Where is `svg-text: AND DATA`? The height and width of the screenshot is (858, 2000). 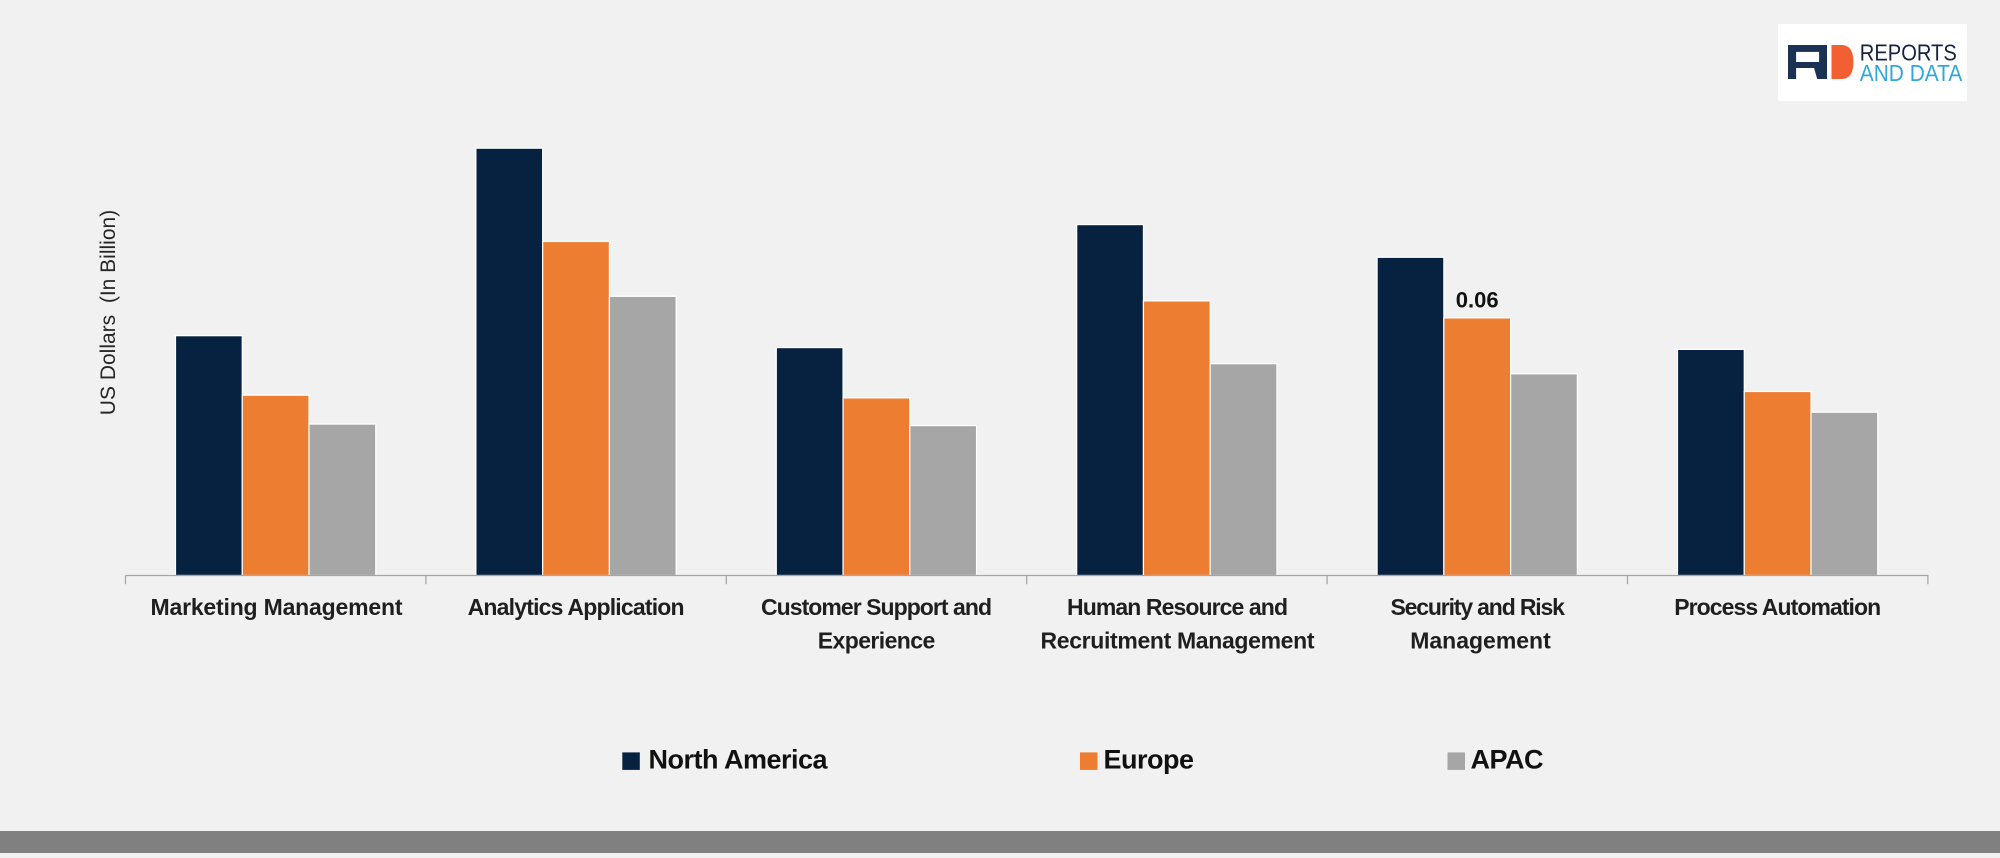 svg-text: AND DATA is located at coordinates (1911, 73).